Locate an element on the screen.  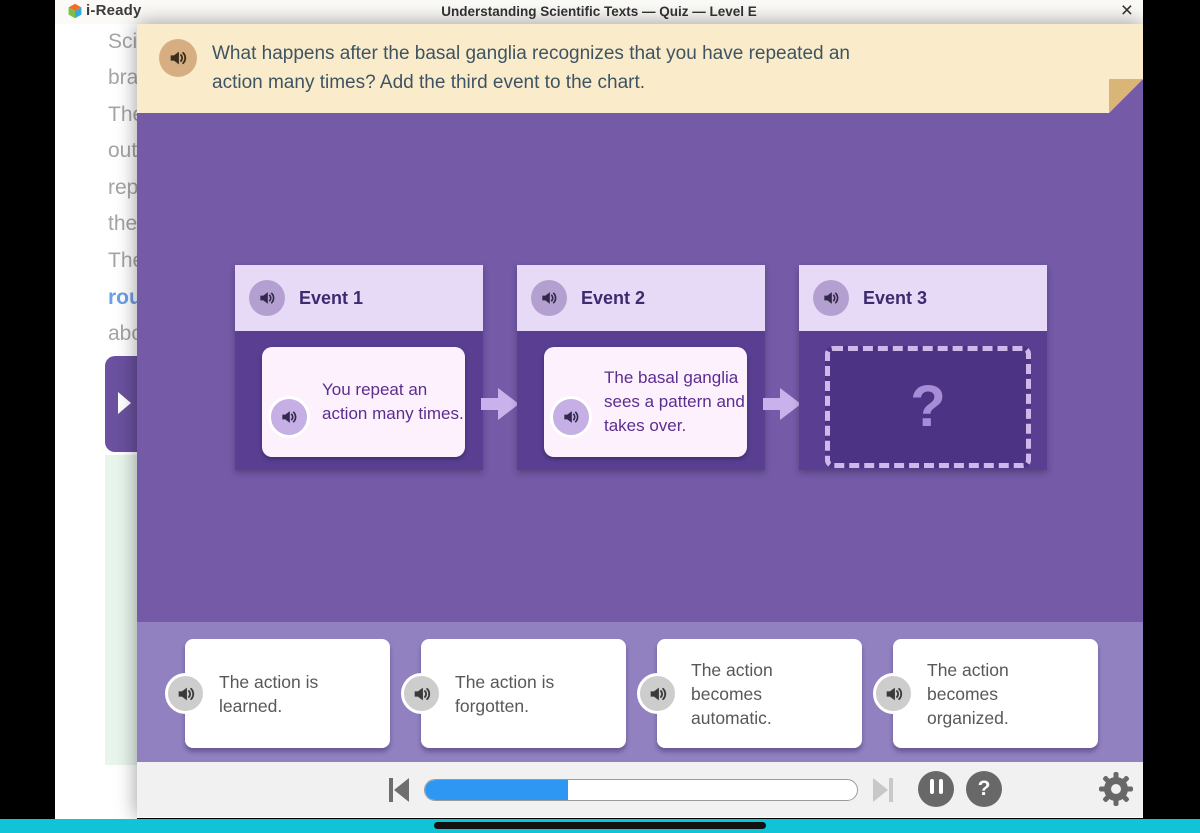
audio-toolbar: ? is located at coordinates (640, 790).